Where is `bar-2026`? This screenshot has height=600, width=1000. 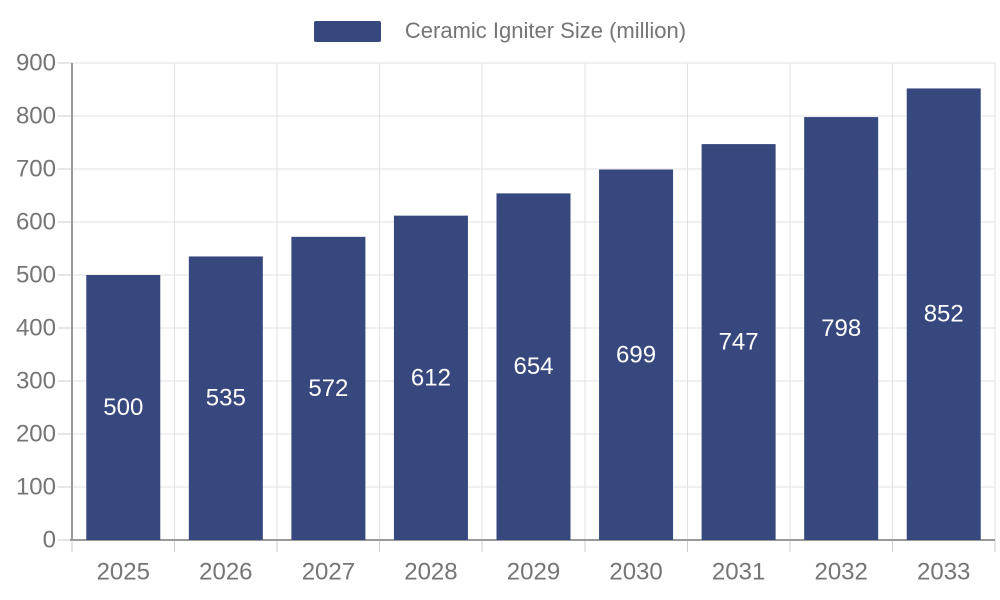 bar-2026 is located at coordinates (225, 398).